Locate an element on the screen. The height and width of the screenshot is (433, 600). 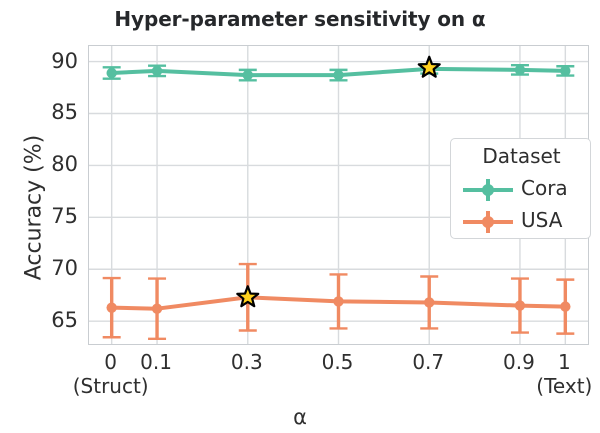
x-tick-label: 0.7 is located at coordinates (428, 362).